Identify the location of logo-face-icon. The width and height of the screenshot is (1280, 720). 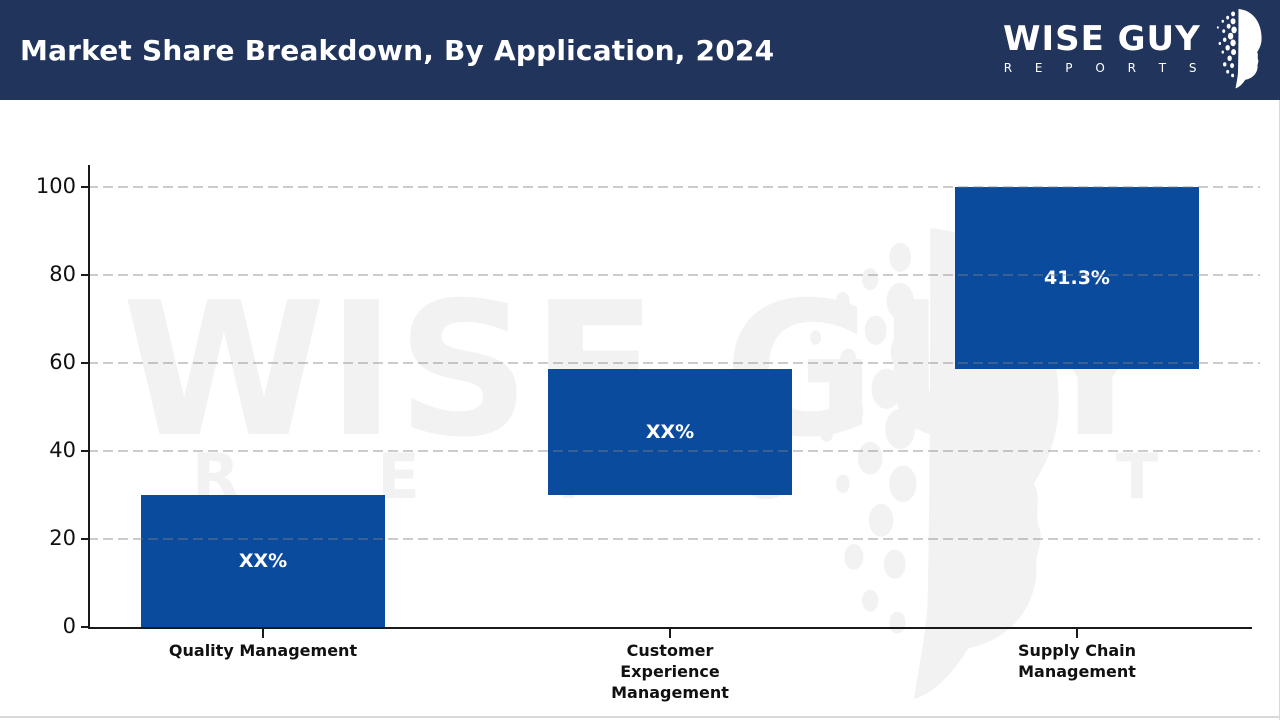
(1239, 49).